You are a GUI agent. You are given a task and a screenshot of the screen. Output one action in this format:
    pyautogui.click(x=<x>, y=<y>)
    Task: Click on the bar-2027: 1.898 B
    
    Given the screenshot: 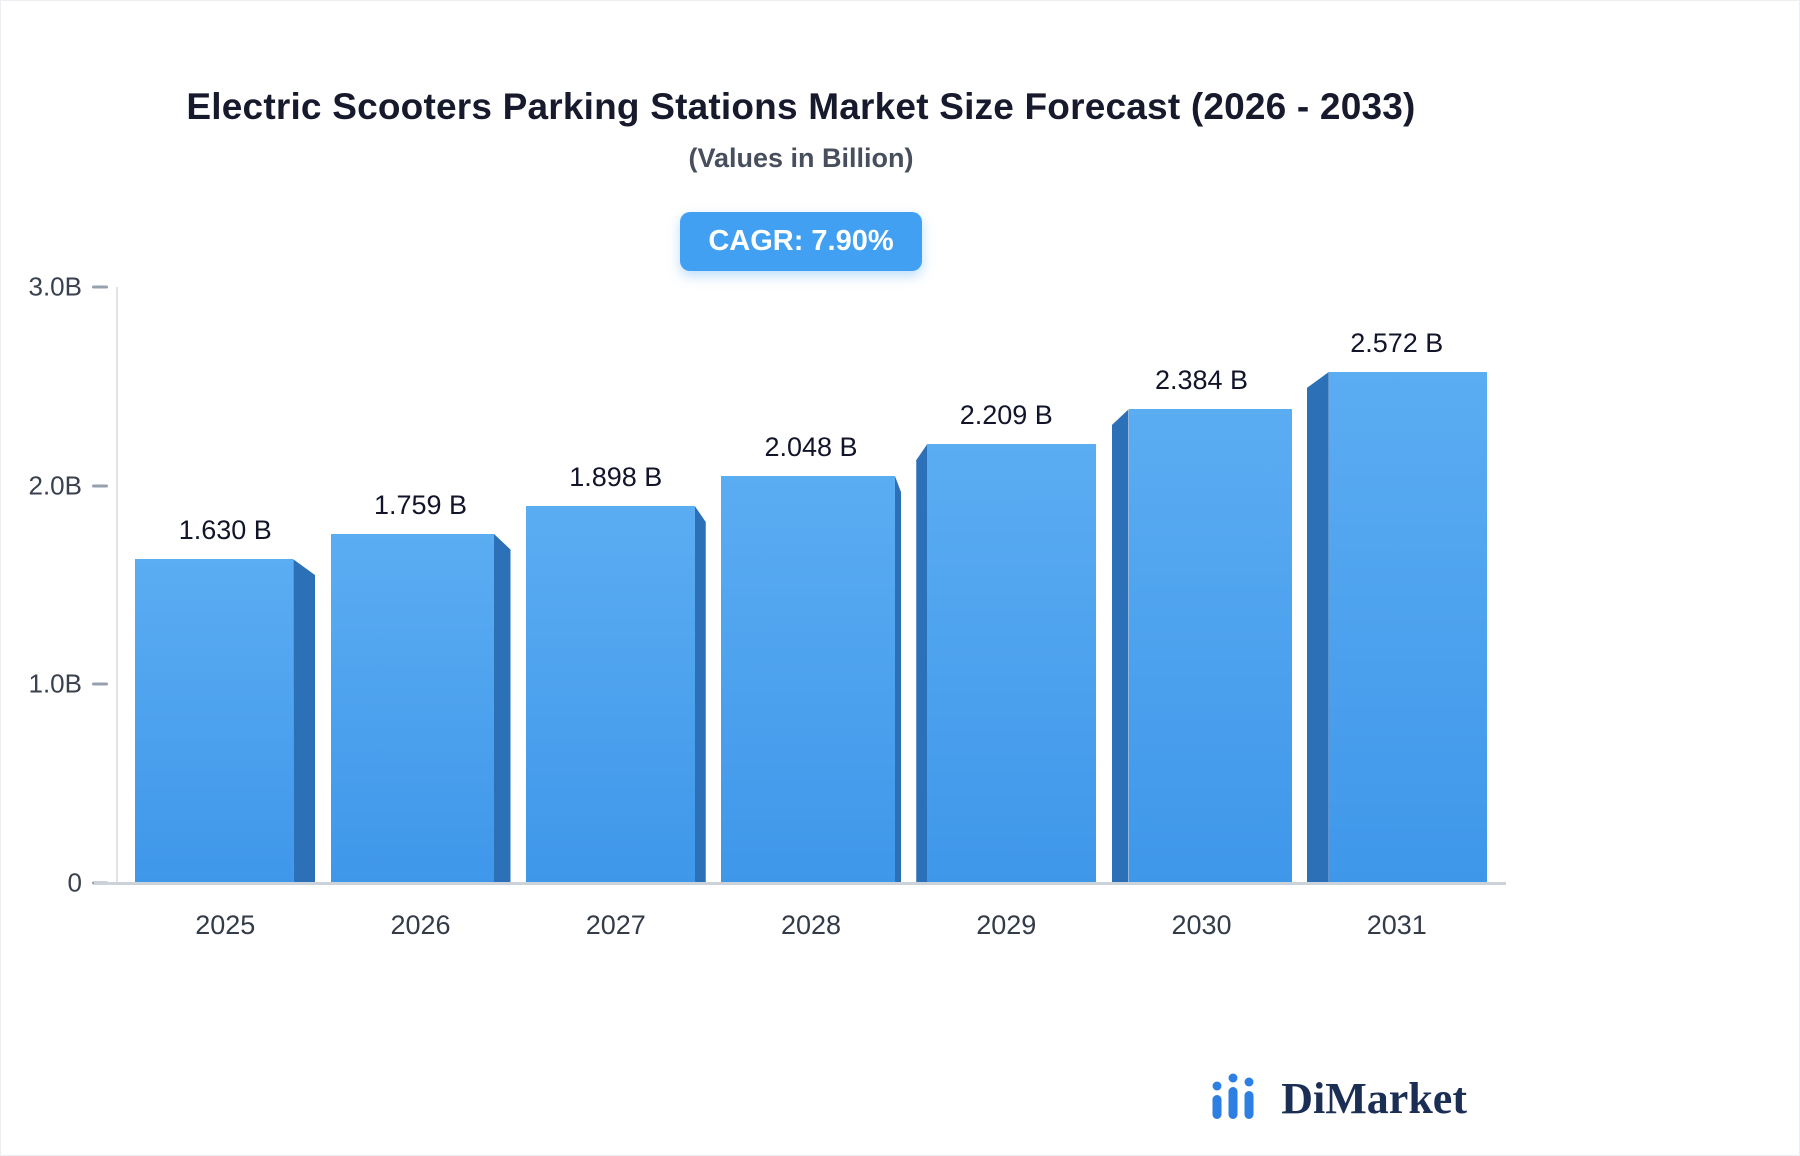 What is the action you would take?
    pyautogui.click(x=615, y=672)
    